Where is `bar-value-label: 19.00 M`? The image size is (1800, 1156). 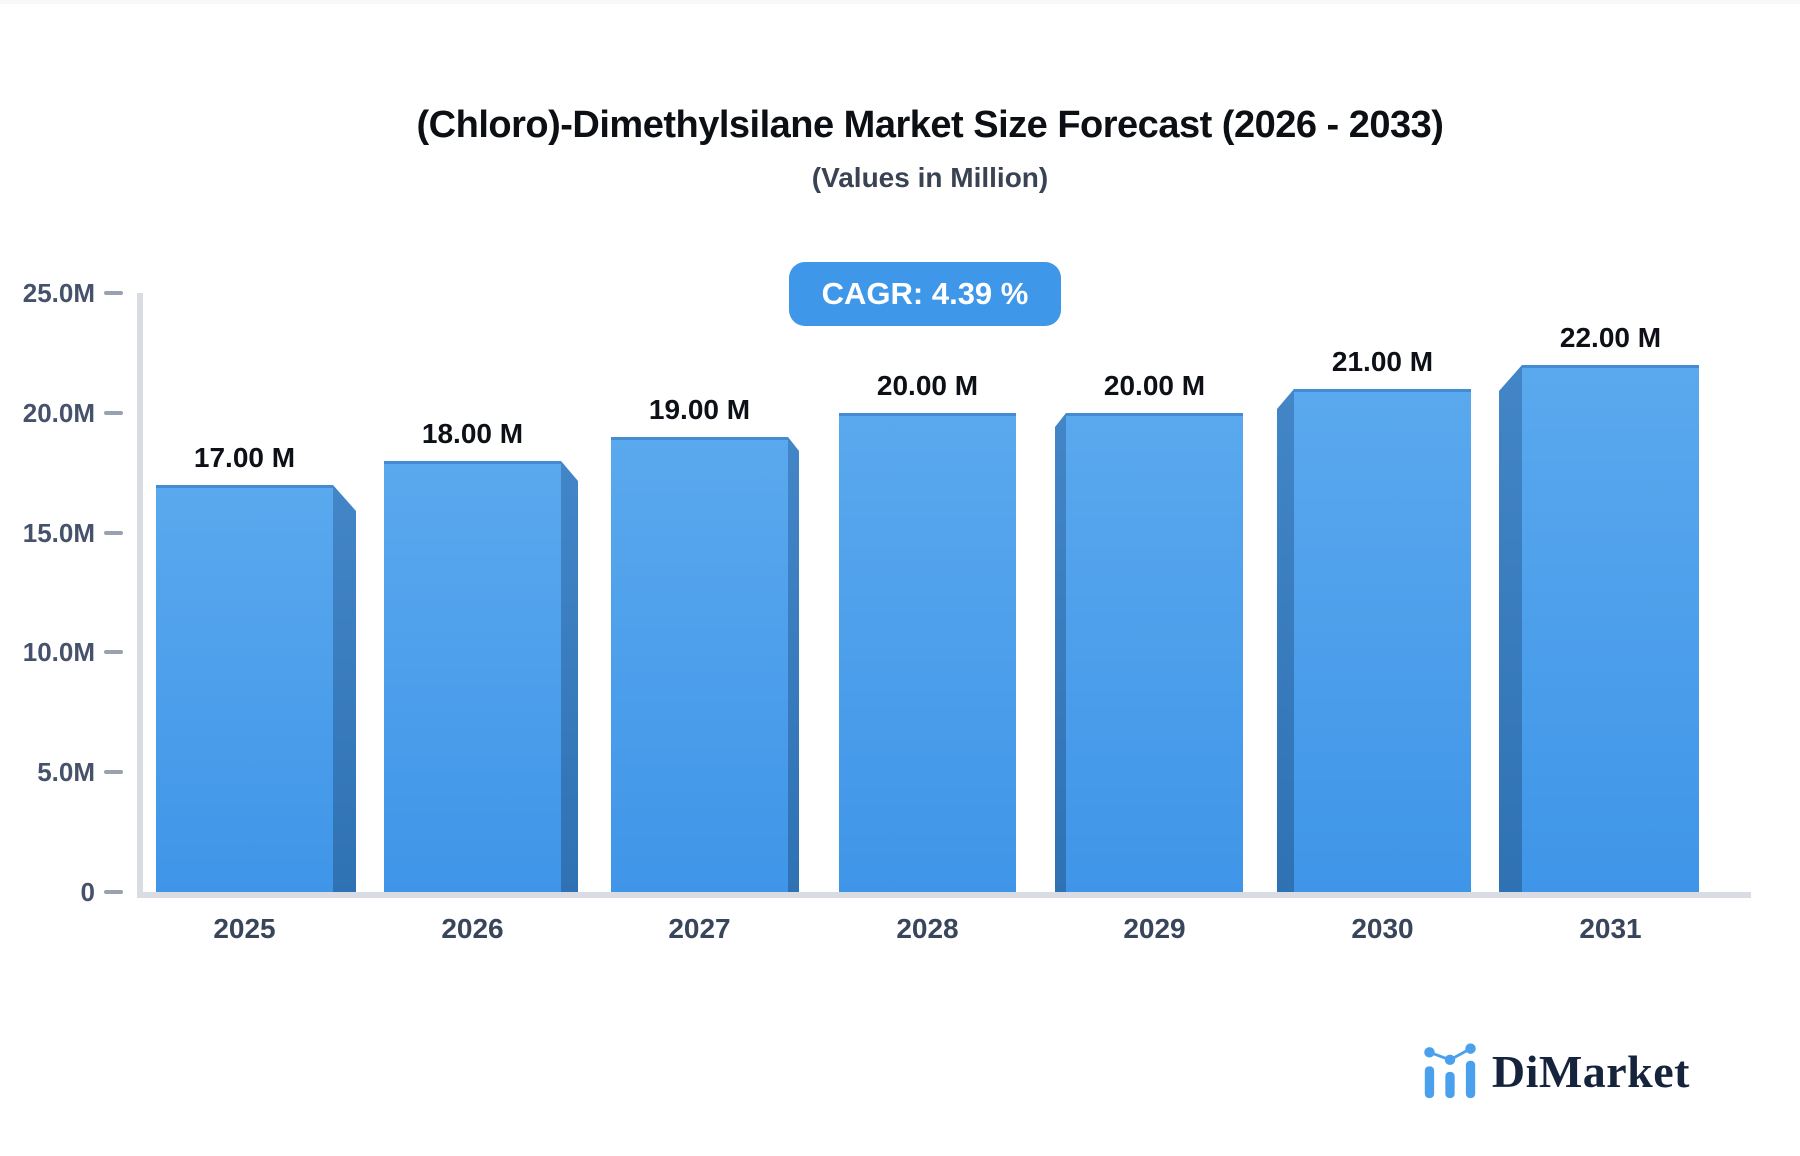
bar-value-label: 19.00 M is located at coordinates (699, 409).